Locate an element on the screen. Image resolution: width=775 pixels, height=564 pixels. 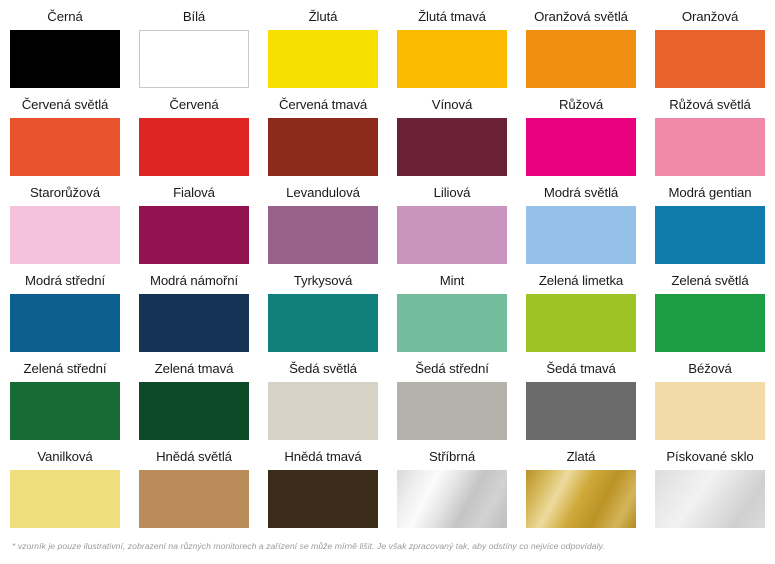
swatch-cell: Starorůžová is located at coordinates (65, 224).